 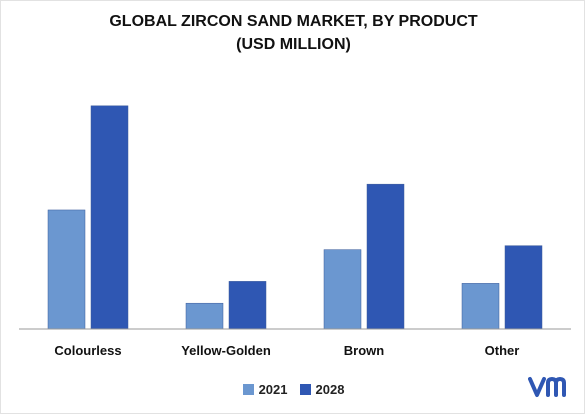 I want to click on x-tick-label: Other, so click(x=502, y=350).